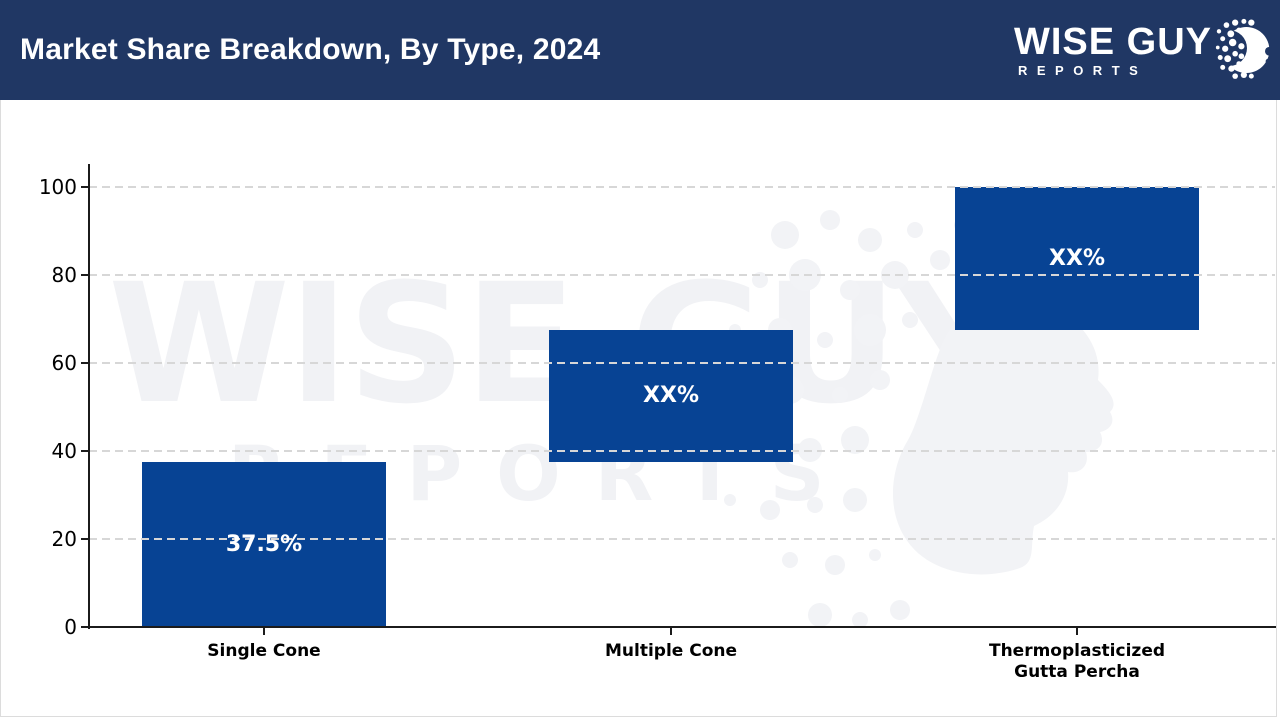  What do you see at coordinates (1112, 42) in the screenshot?
I see `logo-wiseguy-label: WISE GUY` at bounding box center [1112, 42].